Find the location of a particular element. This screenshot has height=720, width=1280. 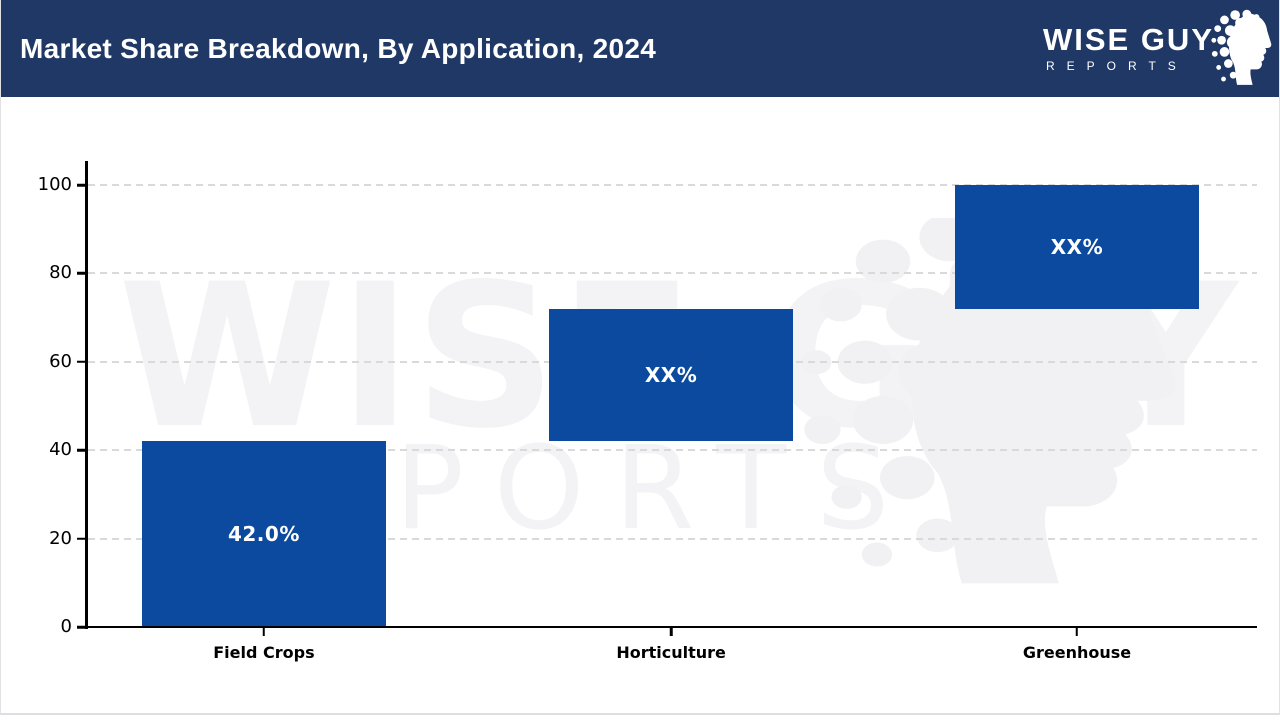

wiseguy-logo: WISE GUY REPORTS is located at coordinates (1157, 48).